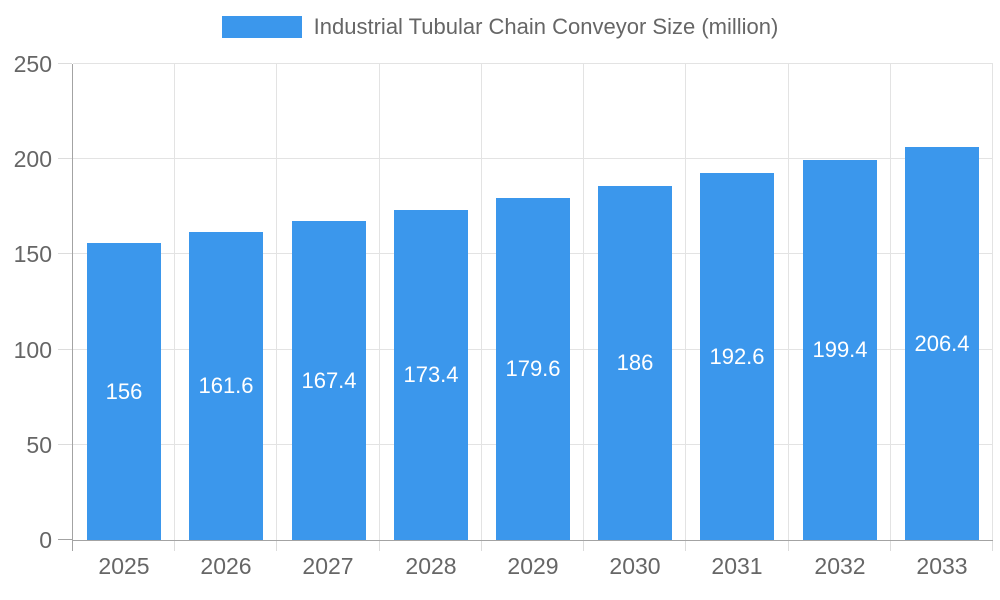 This screenshot has width=1000, height=600. What do you see at coordinates (226, 566) in the screenshot?
I see `x-tick-label: 2026` at bounding box center [226, 566].